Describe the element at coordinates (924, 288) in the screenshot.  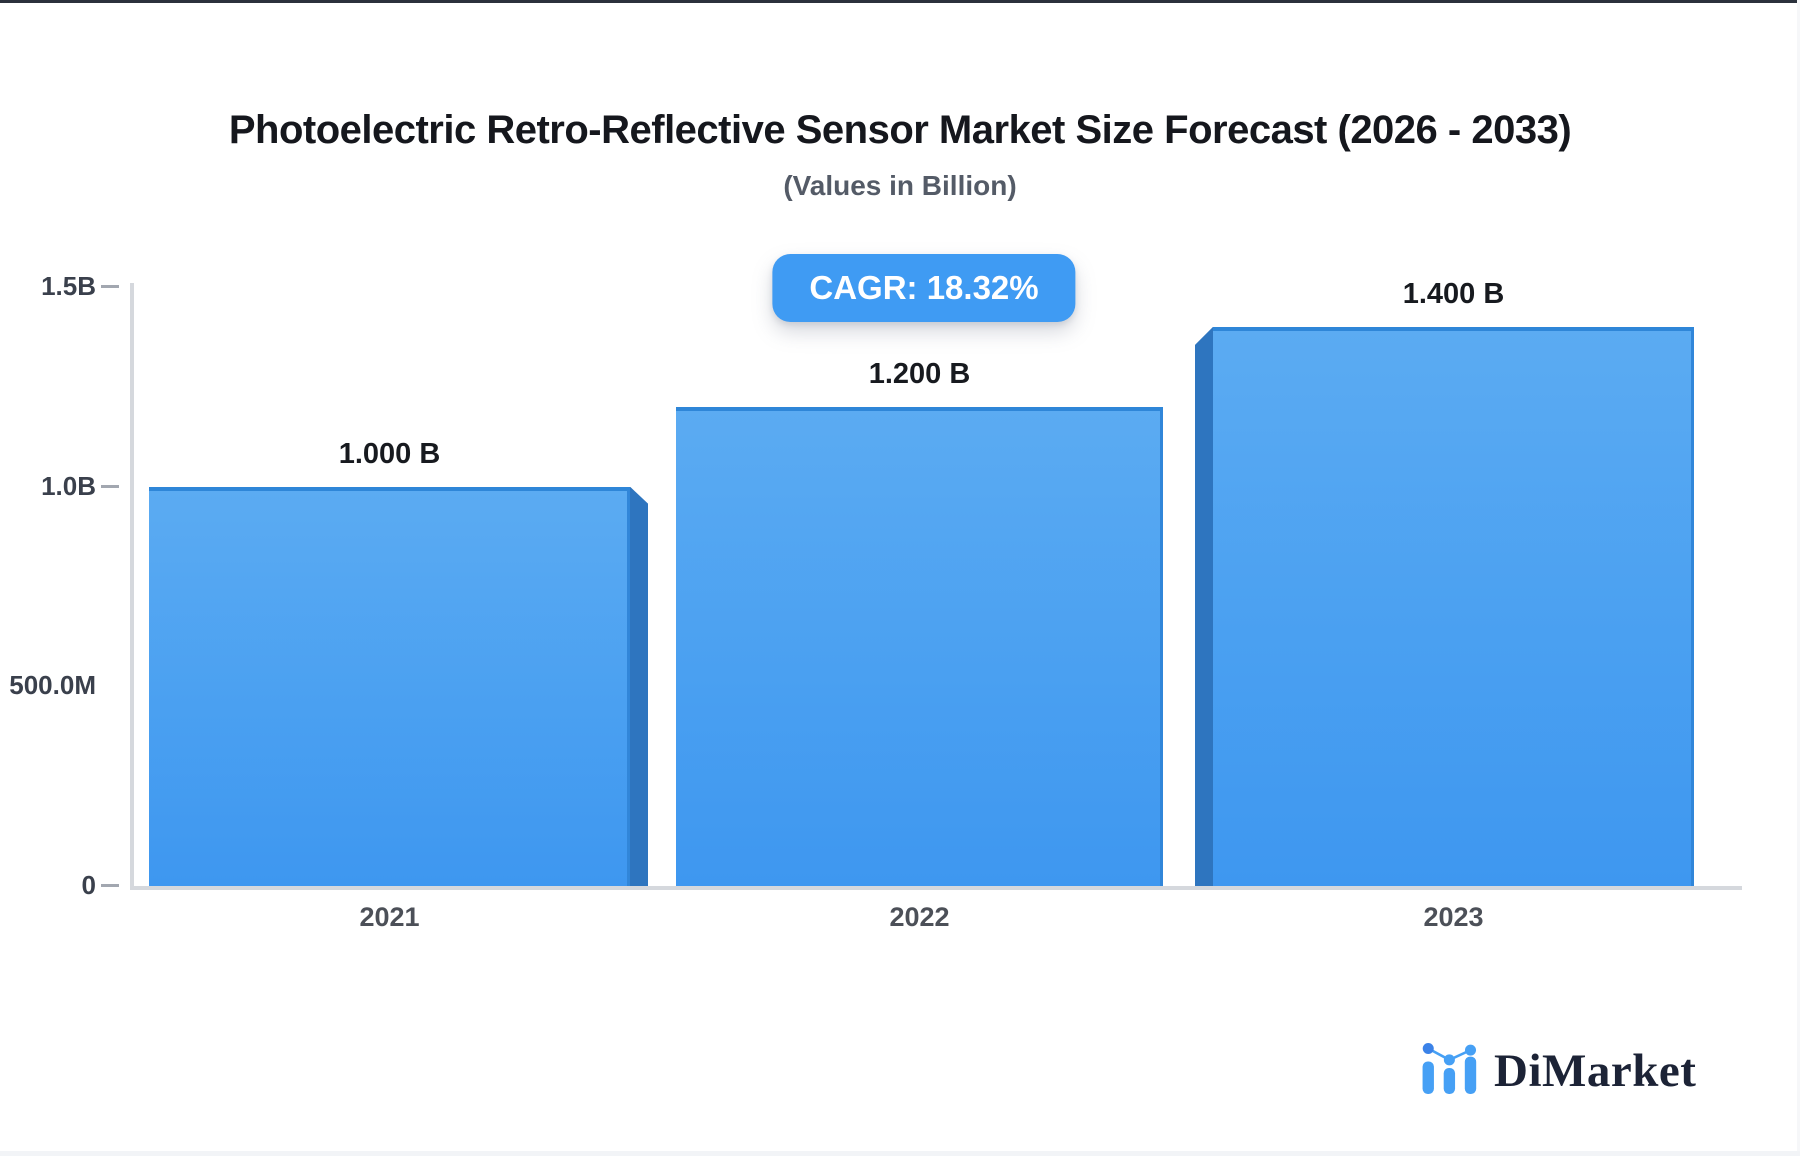
I see `cagr-badge: CAGR: 18.32%` at that location.